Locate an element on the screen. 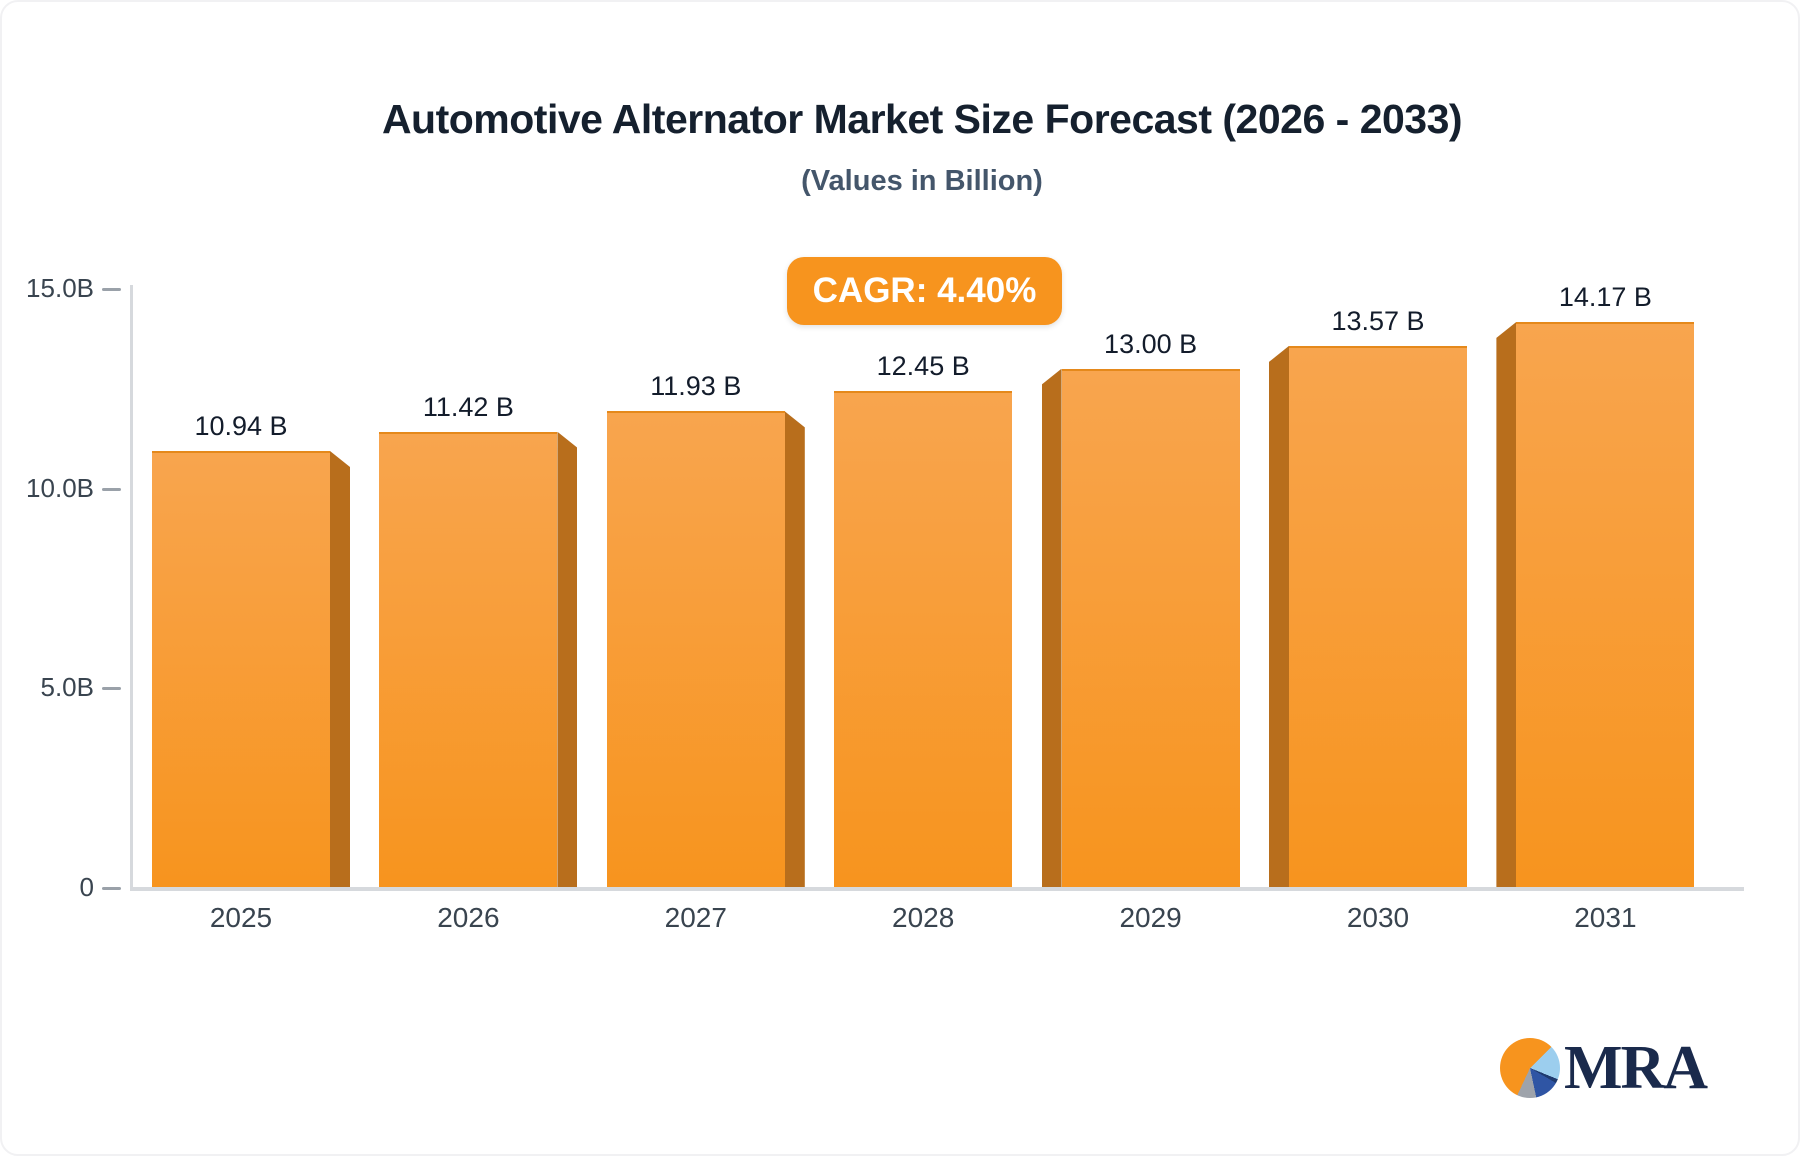  x-tick-label: 2025 is located at coordinates (241, 917).